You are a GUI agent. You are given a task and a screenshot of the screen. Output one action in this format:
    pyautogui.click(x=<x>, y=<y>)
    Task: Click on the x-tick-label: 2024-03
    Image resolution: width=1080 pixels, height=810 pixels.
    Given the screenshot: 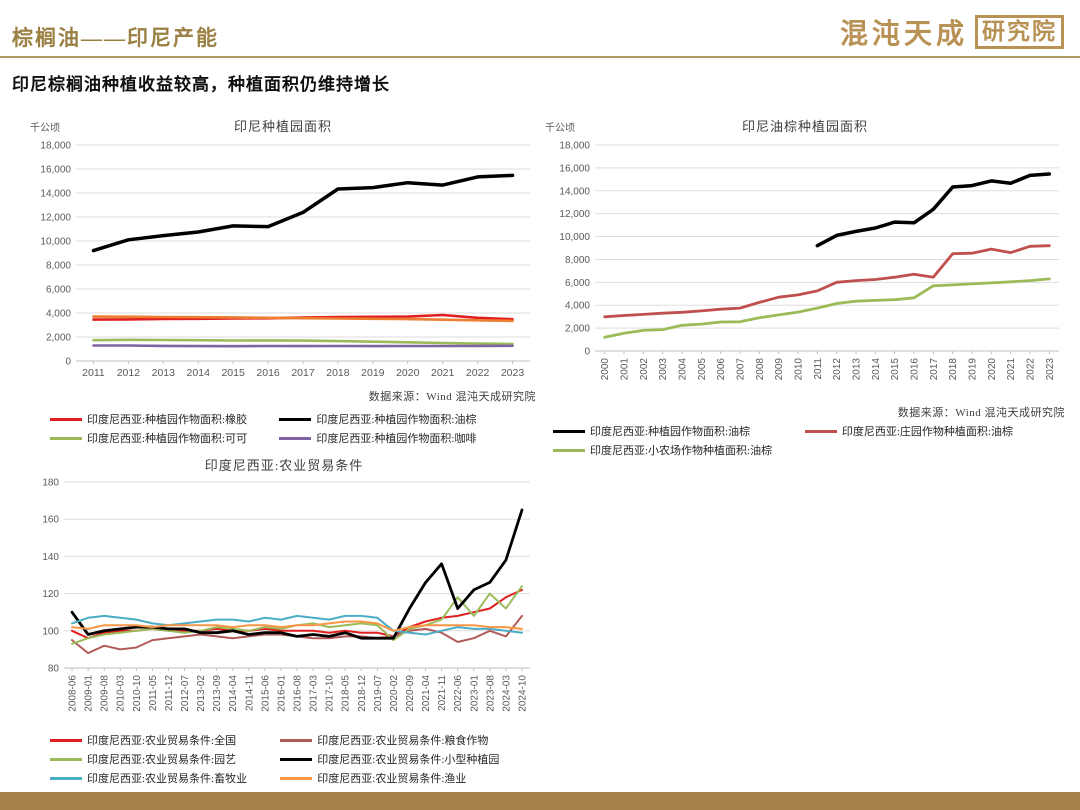 What is the action you would take?
    pyautogui.click(x=506, y=693)
    